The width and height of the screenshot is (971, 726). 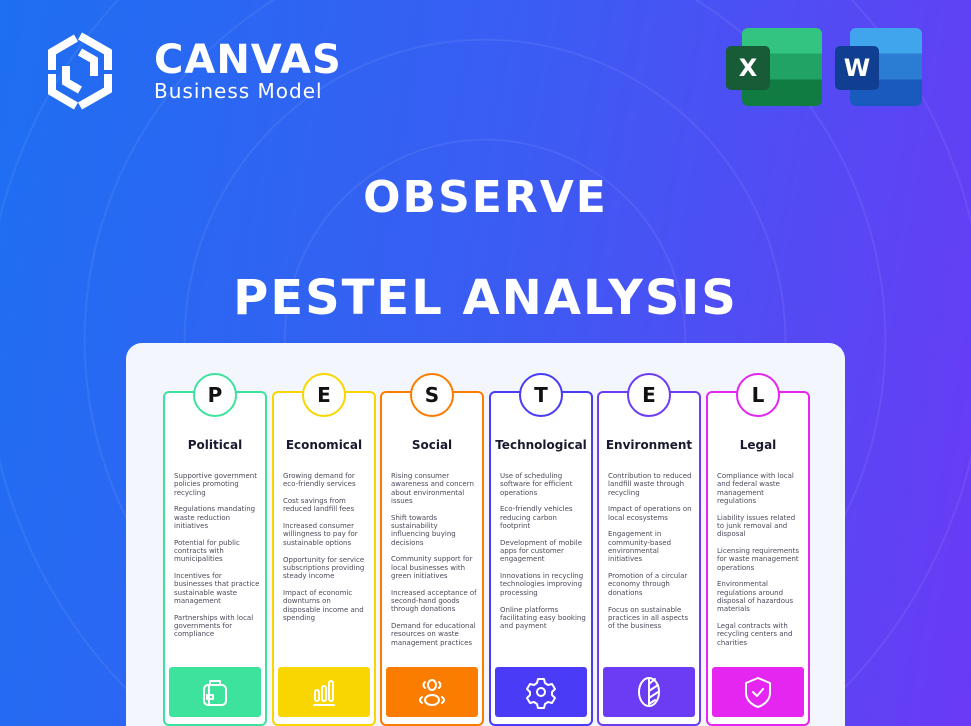 I want to click on canvas-logo: CANVAS Business Model, so click(x=194, y=71).